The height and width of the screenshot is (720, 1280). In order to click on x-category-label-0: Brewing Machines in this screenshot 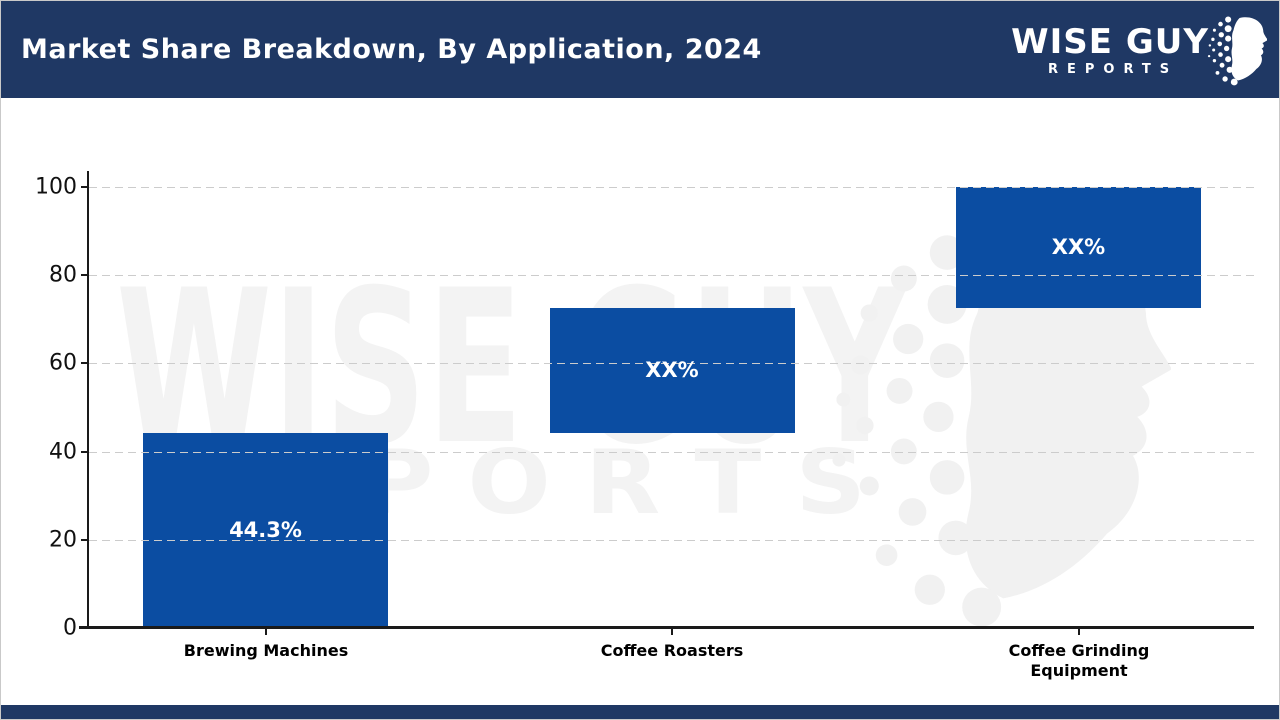, I will do `click(266, 650)`.